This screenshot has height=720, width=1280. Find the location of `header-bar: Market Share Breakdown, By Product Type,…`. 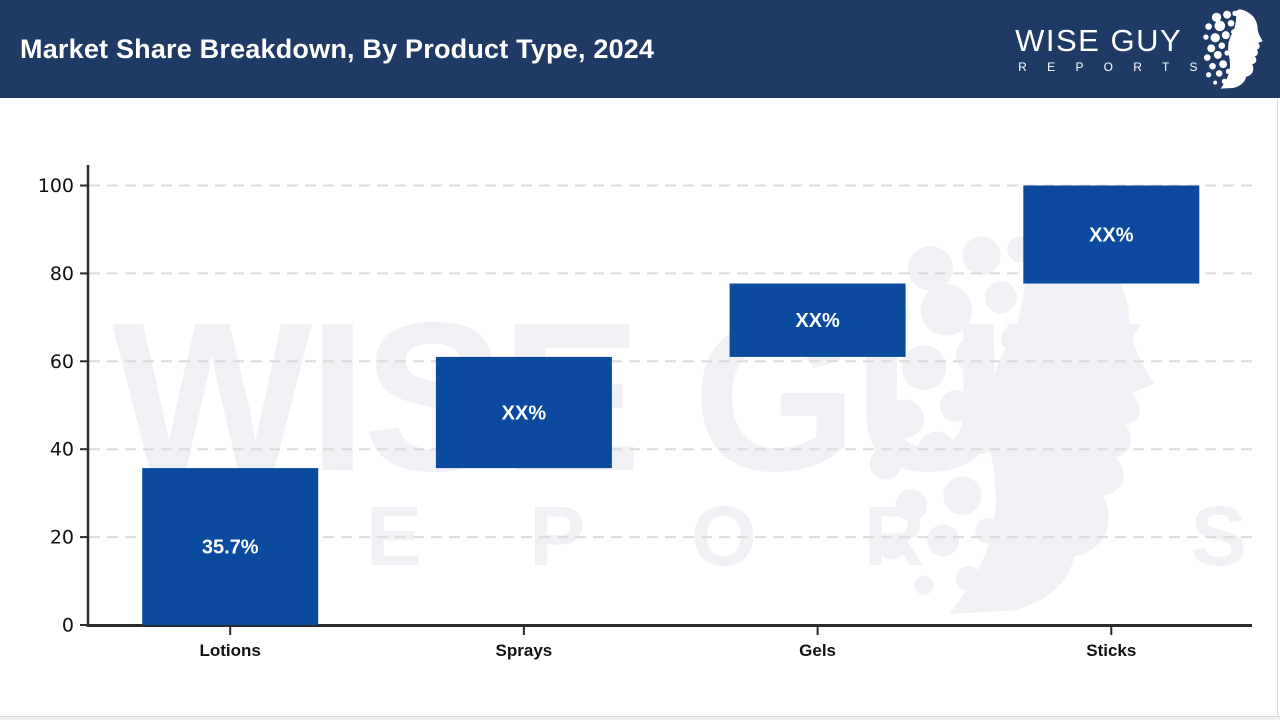

header-bar: Market Share Breakdown, By Product Type,… is located at coordinates (640, 49).